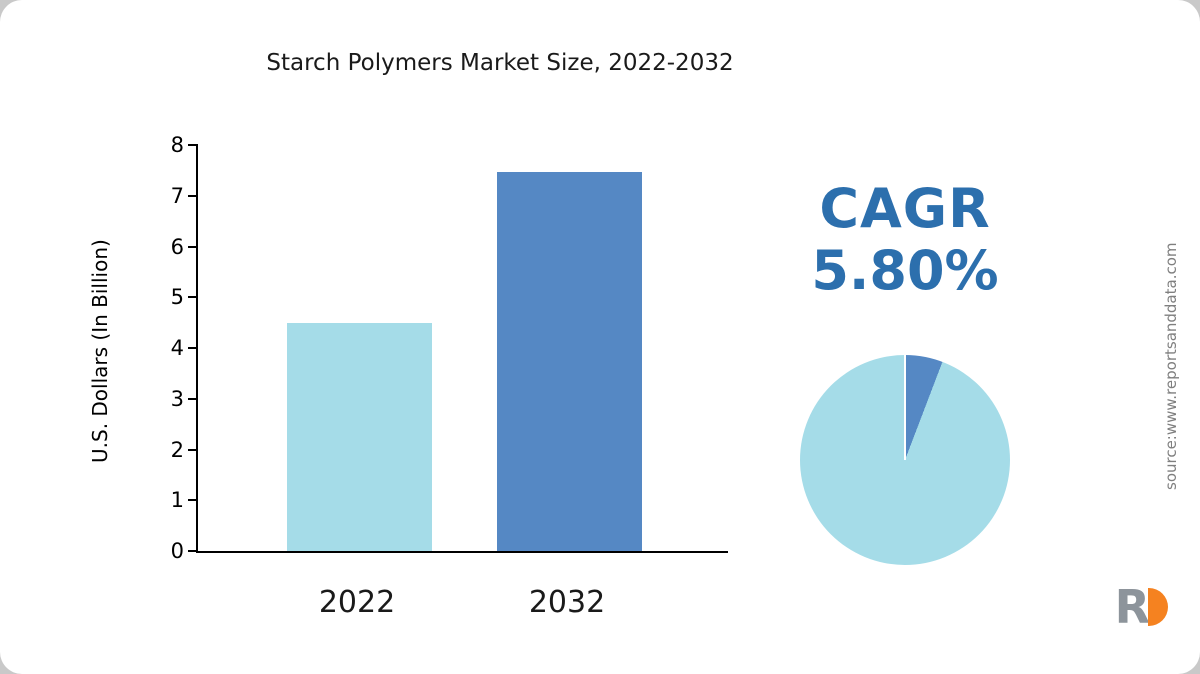 Image resolution: width=1200 pixels, height=674 pixels. What do you see at coordinates (177, 551) in the screenshot?
I see `y-tick-label: 0` at bounding box center [177, 551].